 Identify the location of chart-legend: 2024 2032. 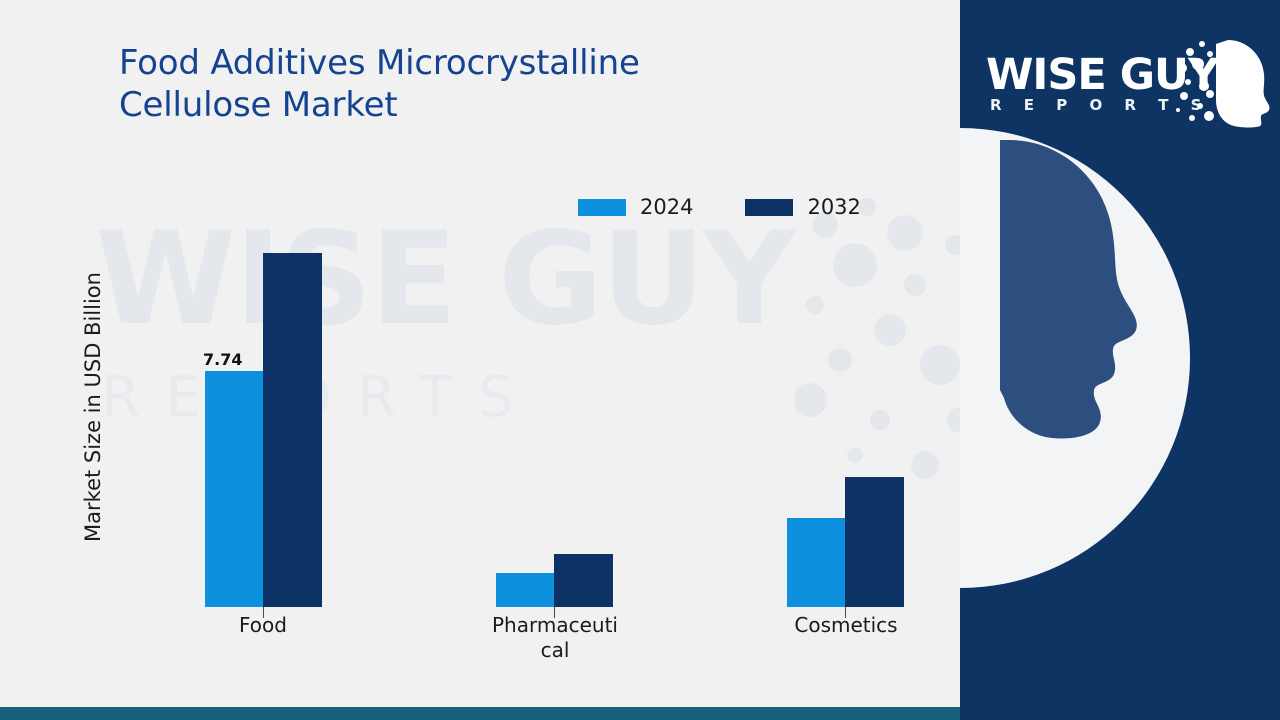
(745, 207).